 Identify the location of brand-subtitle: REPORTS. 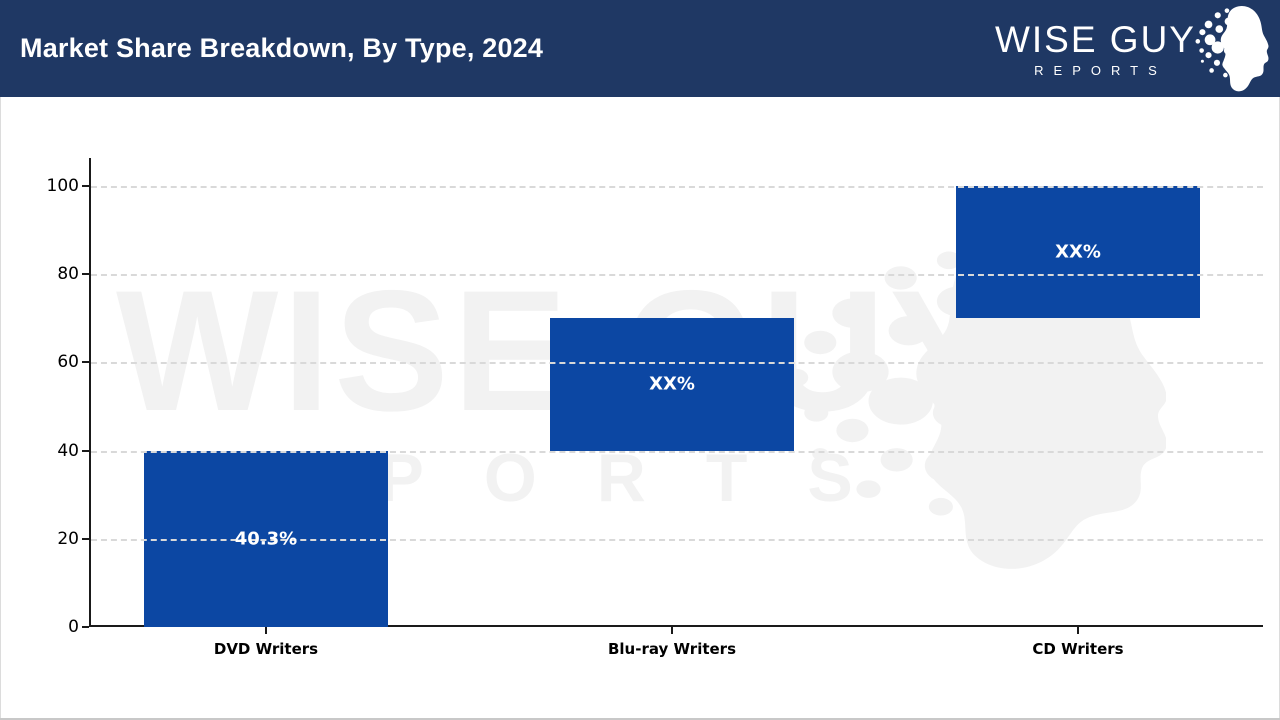
(1100, 70).